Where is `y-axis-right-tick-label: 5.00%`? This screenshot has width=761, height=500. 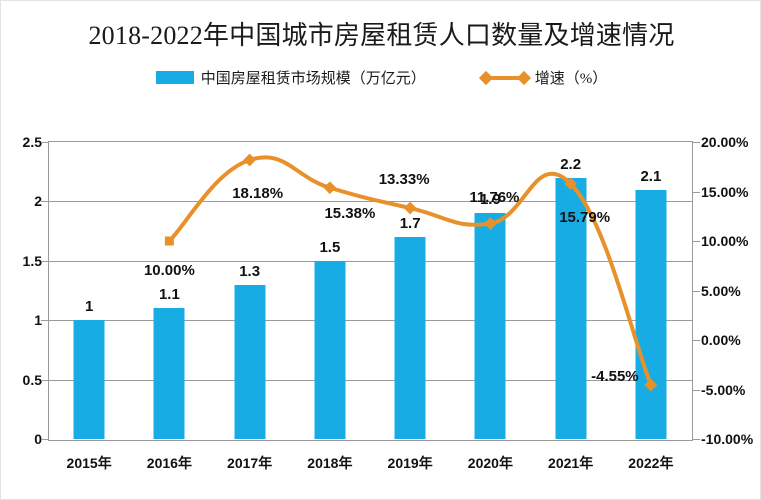 y-axis-right-tick-label: 5.00% is located at coordinates (721, 290).